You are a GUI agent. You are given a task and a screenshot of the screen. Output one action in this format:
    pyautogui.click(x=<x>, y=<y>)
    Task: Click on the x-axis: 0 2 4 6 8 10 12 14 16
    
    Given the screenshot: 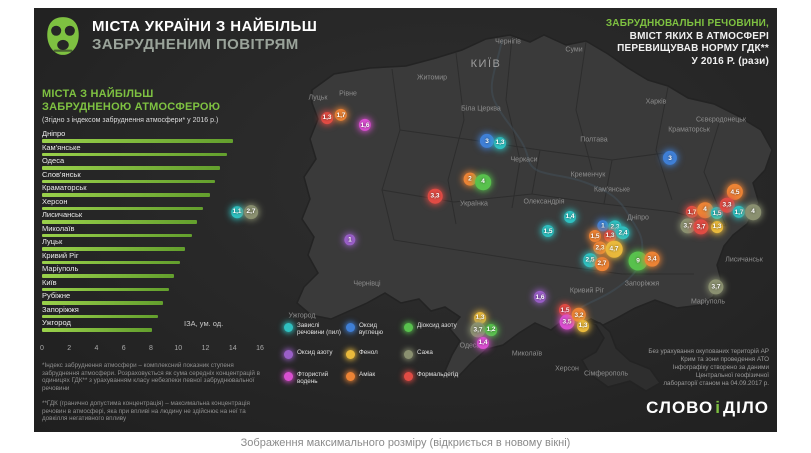 What is the action you would take?
    pyautogui.click(x=154, y=349)
    